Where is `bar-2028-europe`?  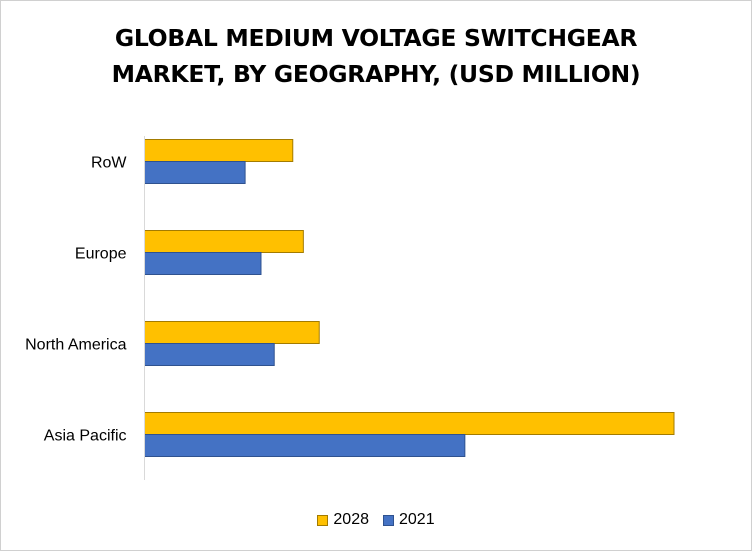 bar-2028-europe is located at coordinates (224, 241).